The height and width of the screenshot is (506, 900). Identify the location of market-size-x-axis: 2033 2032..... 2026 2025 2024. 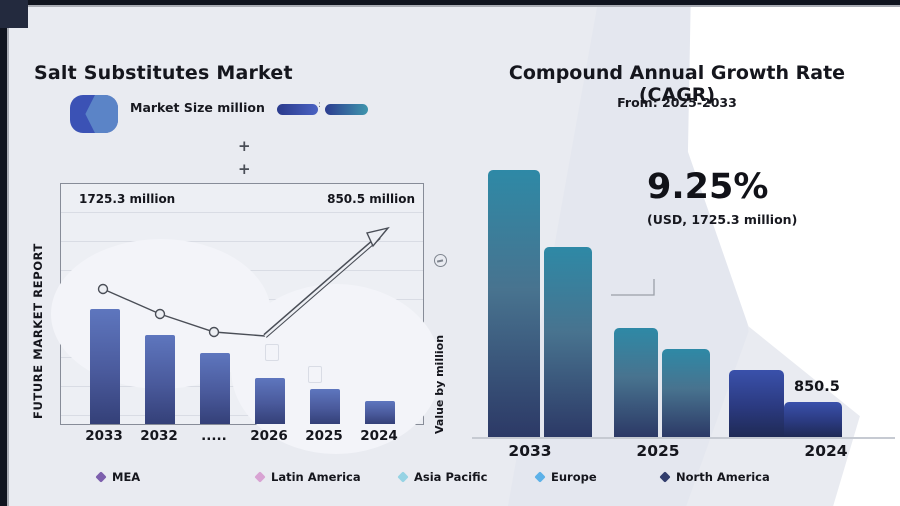
(241, 438).